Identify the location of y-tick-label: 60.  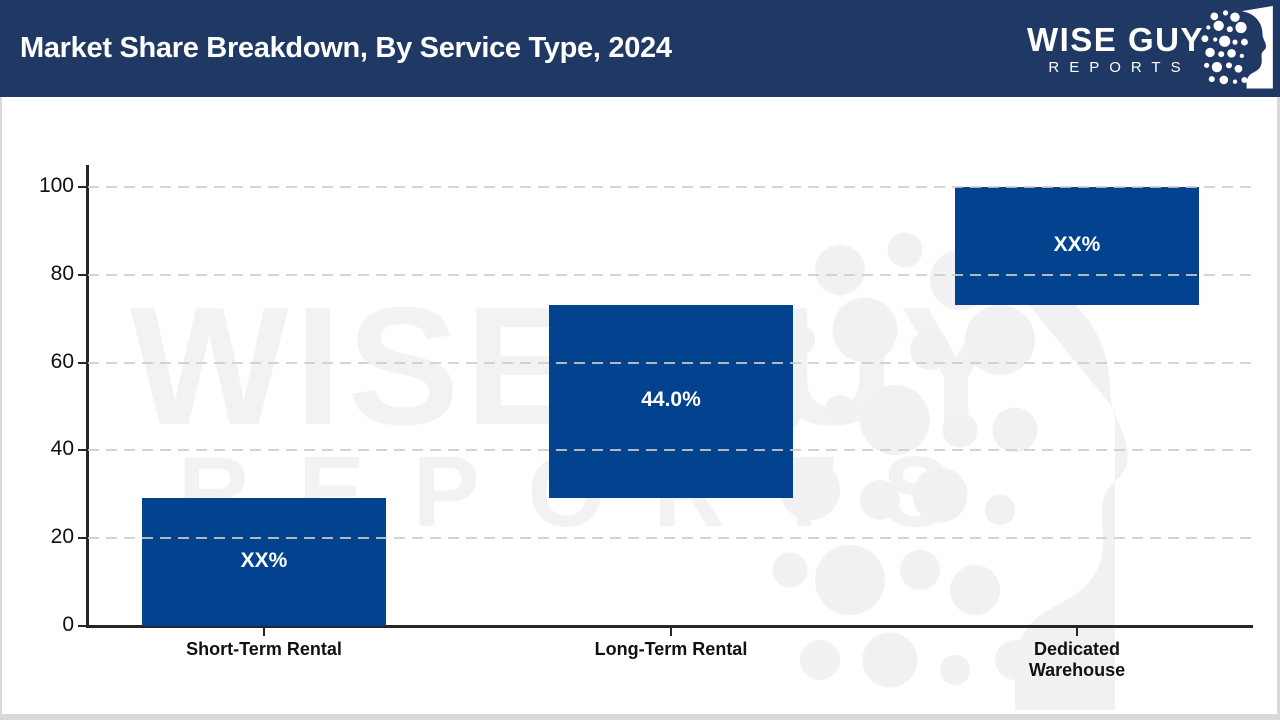
(62, 361).